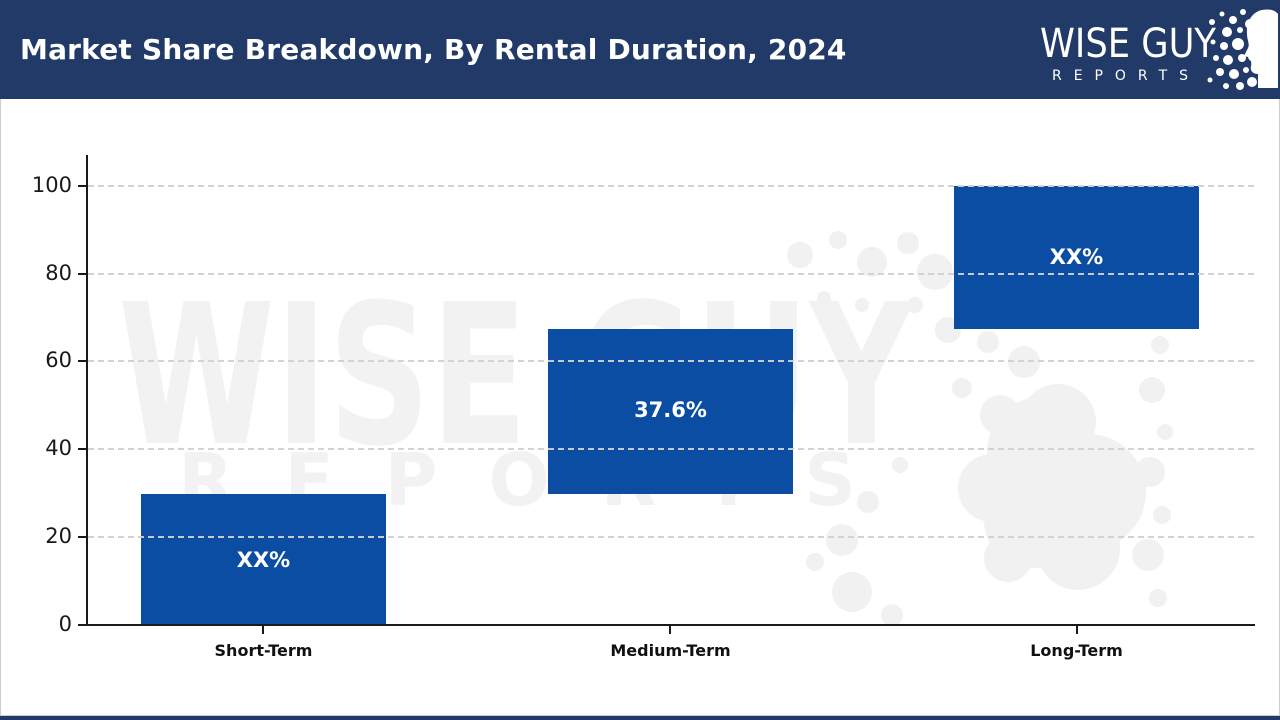 Image resolution: width=1280 pixels, height=720 pixels. I want to click on y-tick-label: 0, so click(65, 624).